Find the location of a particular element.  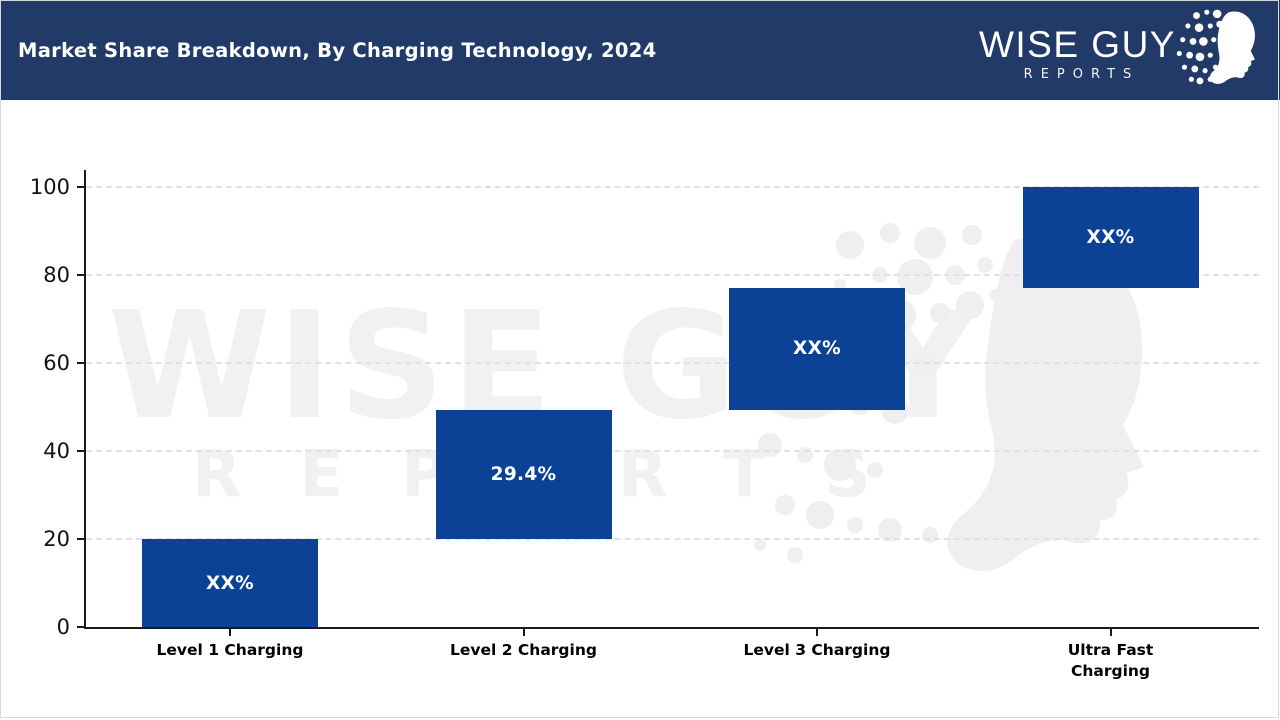

x-axis-line is located at coordinates (671, 628).